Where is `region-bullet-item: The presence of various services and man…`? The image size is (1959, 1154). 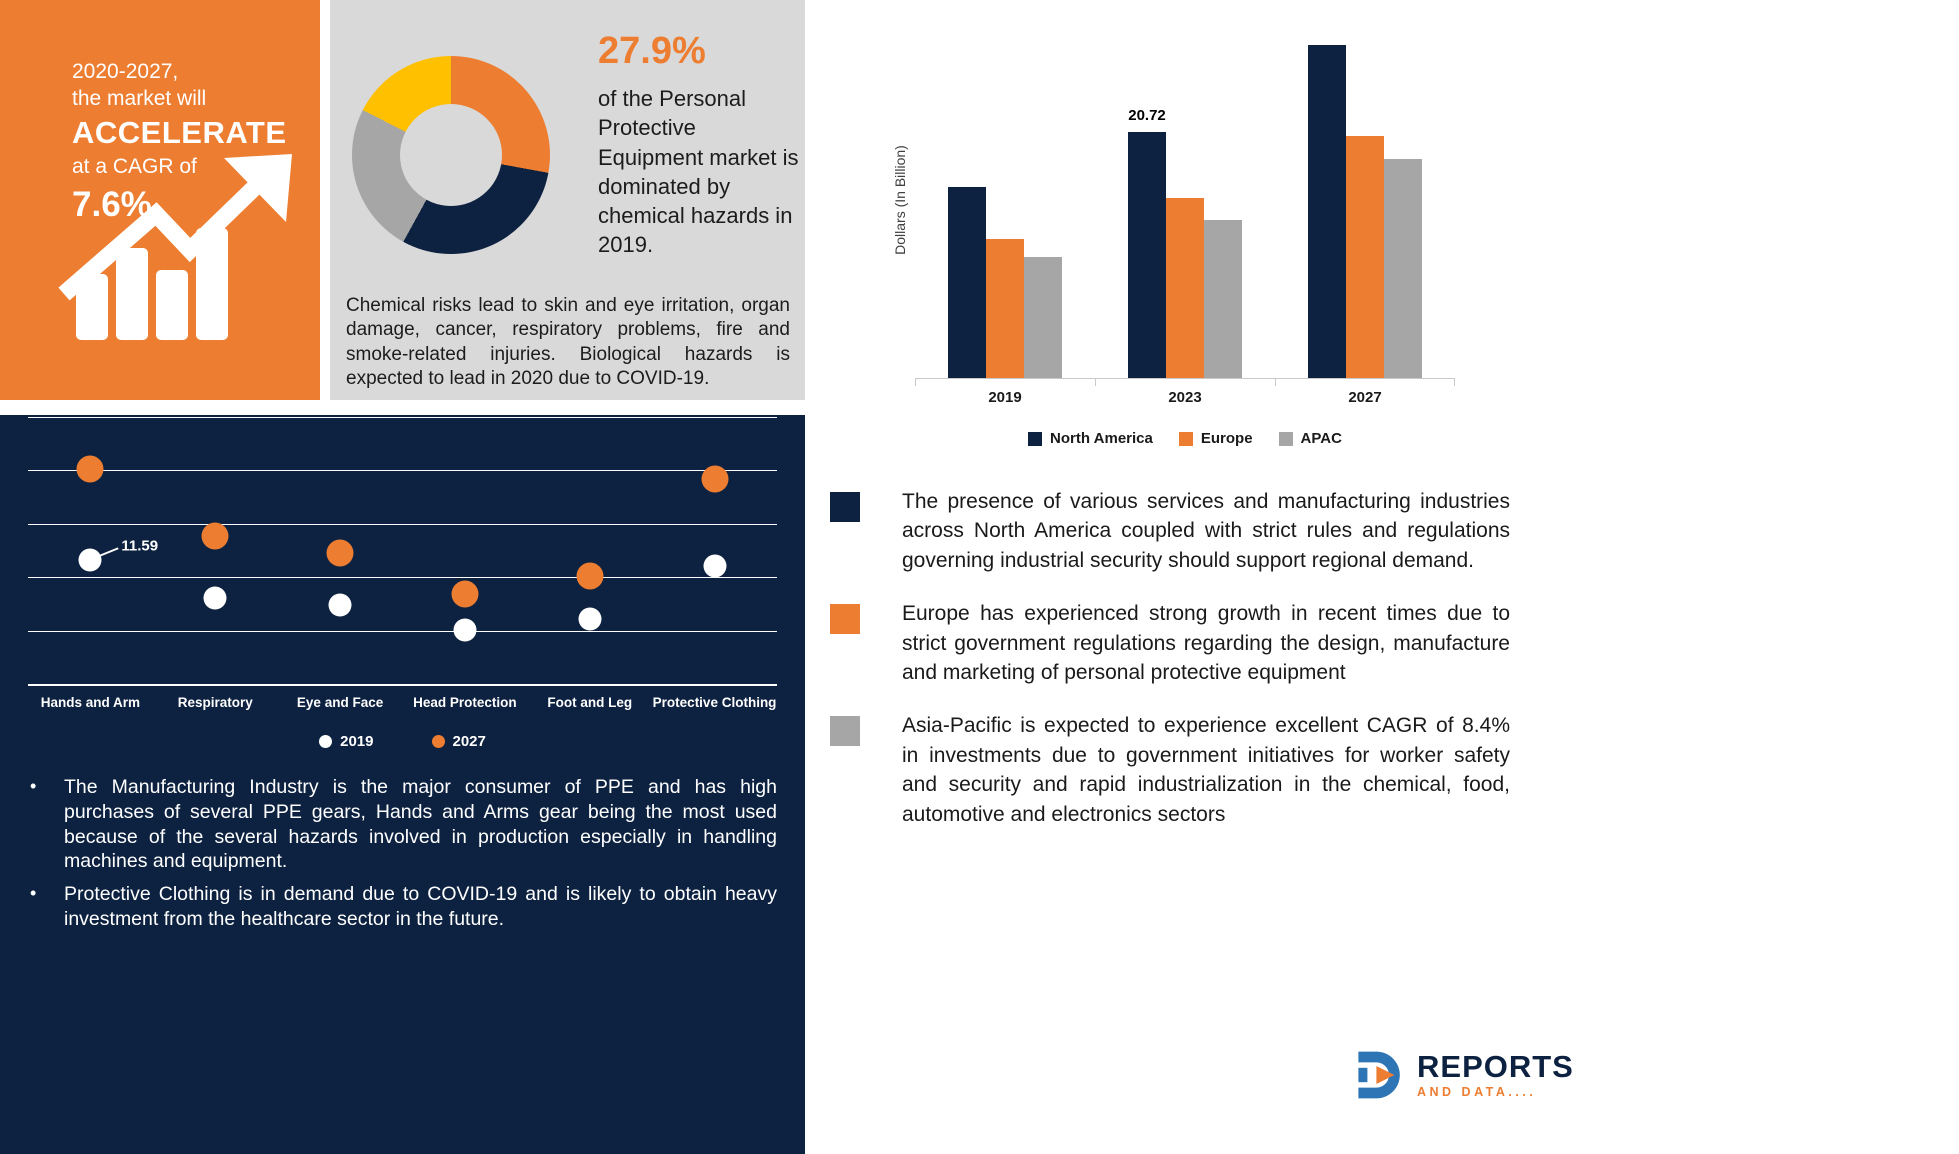 region-bullet-item: The presence of various services and man… is located at coordinates (1170, 531).